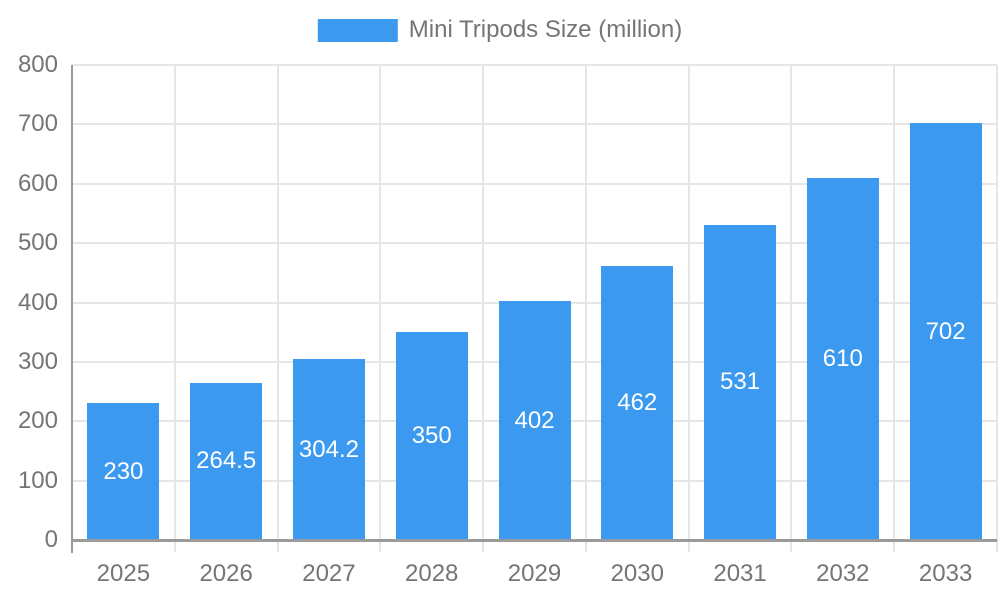 The width and height of the screenshot is (1000, 600). I want to click on chart-legend: Mini Tripods Size (million), so click(500, 30).